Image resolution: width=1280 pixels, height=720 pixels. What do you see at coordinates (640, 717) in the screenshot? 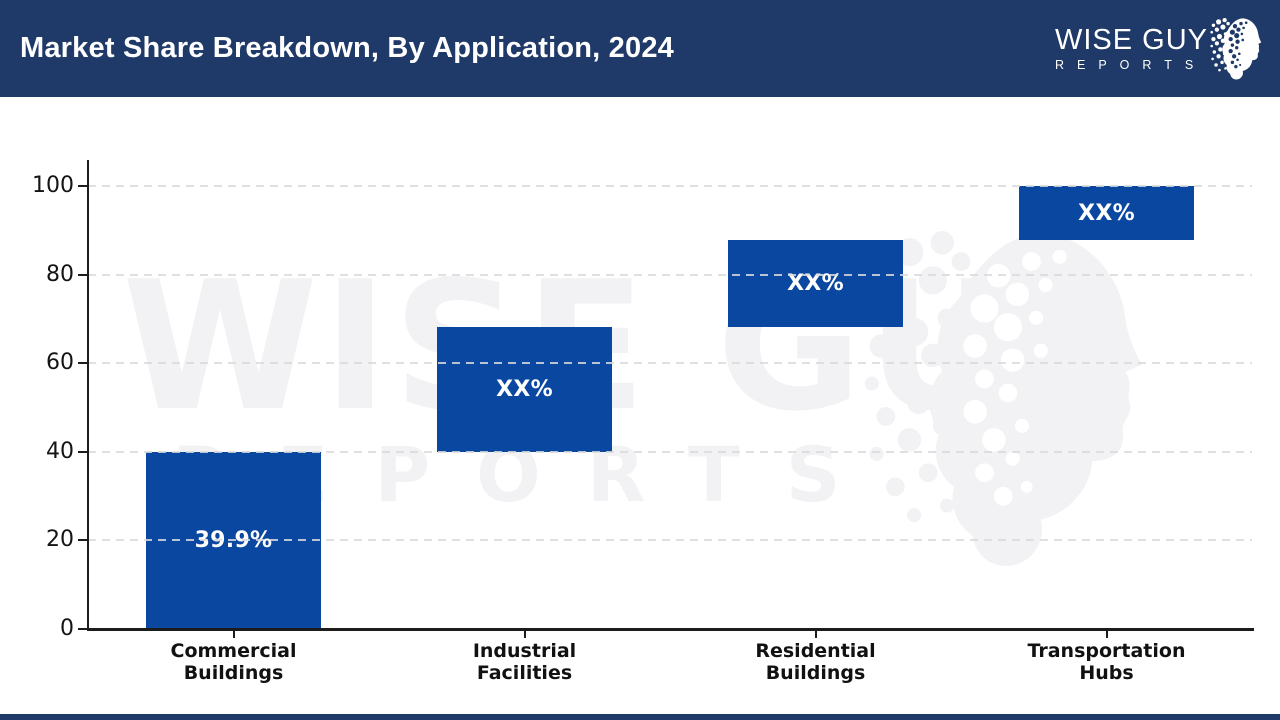
I see `footer-bar` at bounding box center [640, 717].